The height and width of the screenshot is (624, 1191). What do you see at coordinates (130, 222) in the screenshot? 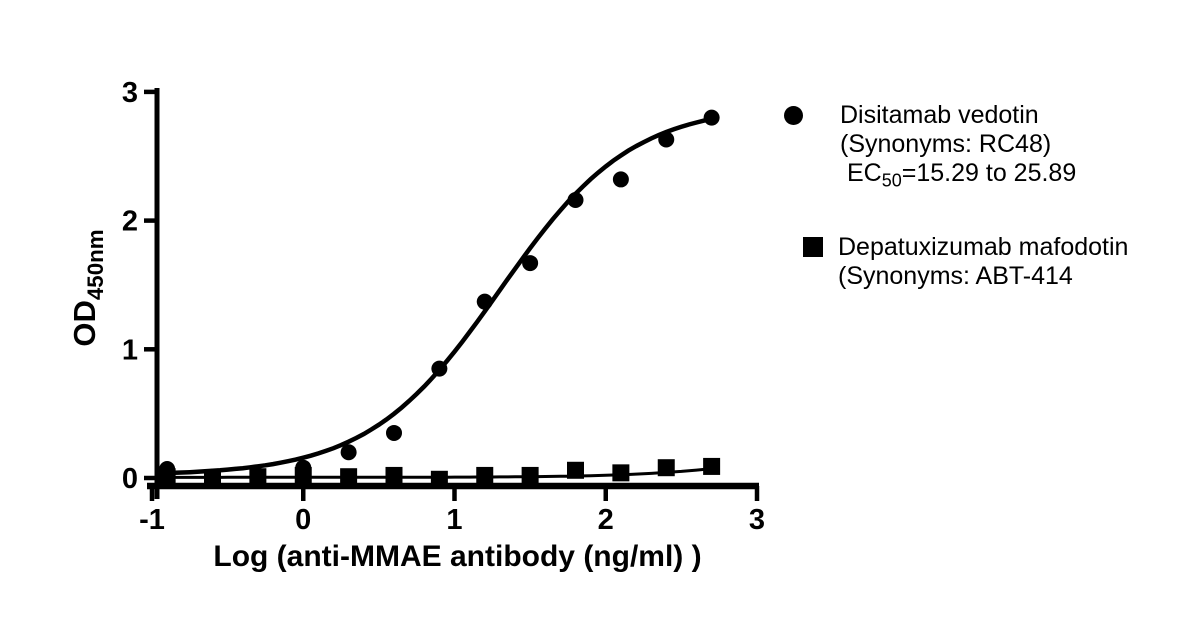
I see `y-axis-tick-label: 2` at bounding box center [130, 222].